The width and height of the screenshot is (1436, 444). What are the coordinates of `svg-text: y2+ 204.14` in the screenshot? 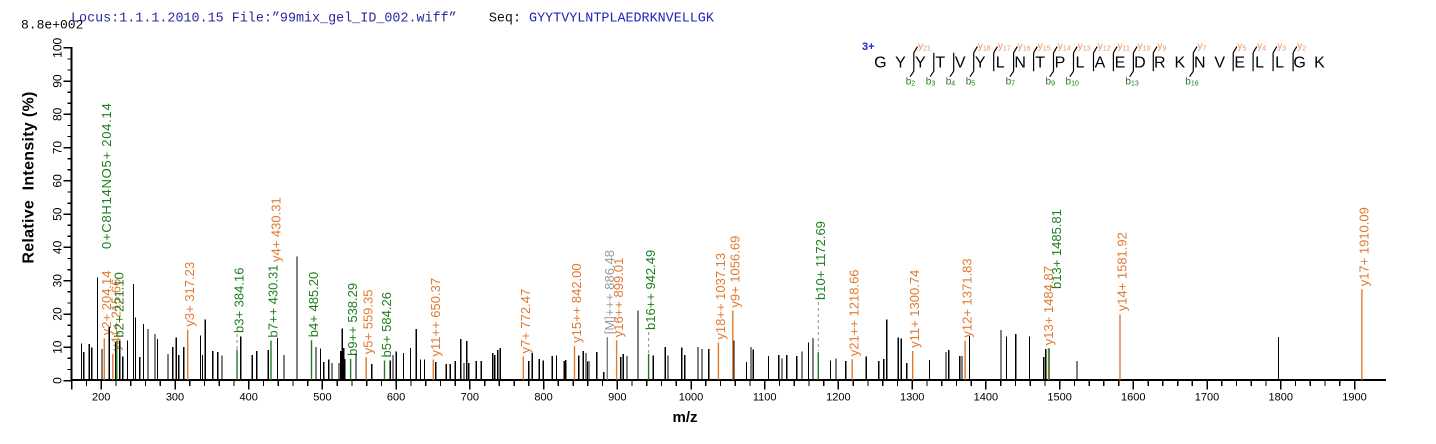 It's located at (106, 302).